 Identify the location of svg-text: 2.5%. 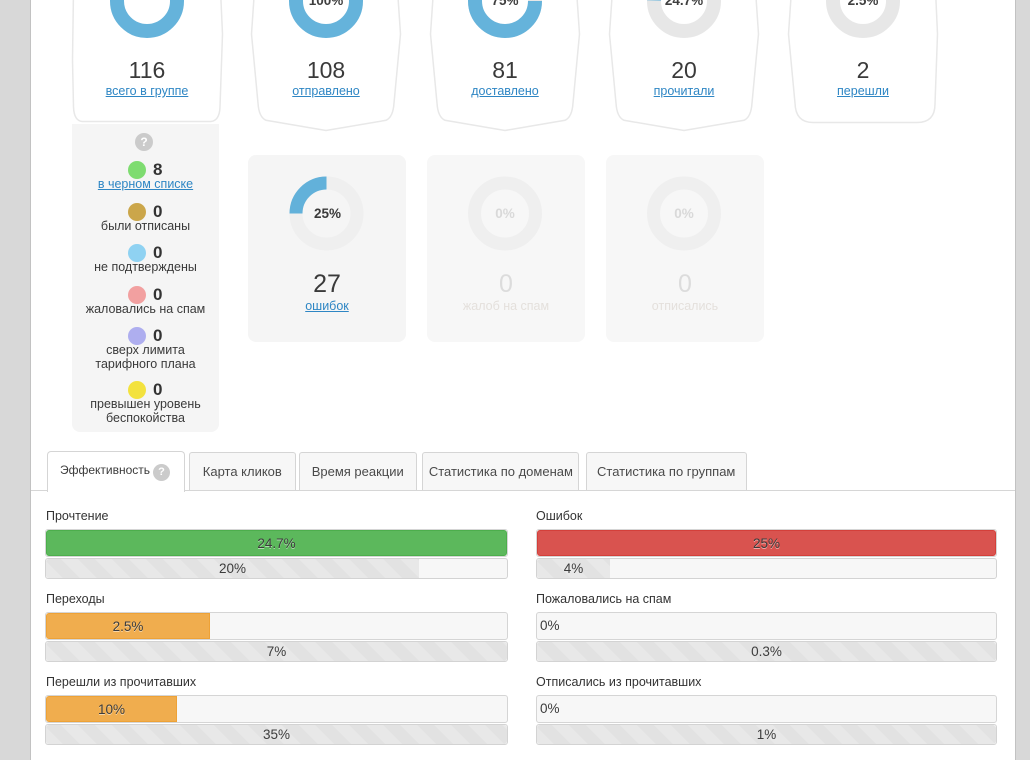
(863, 4).